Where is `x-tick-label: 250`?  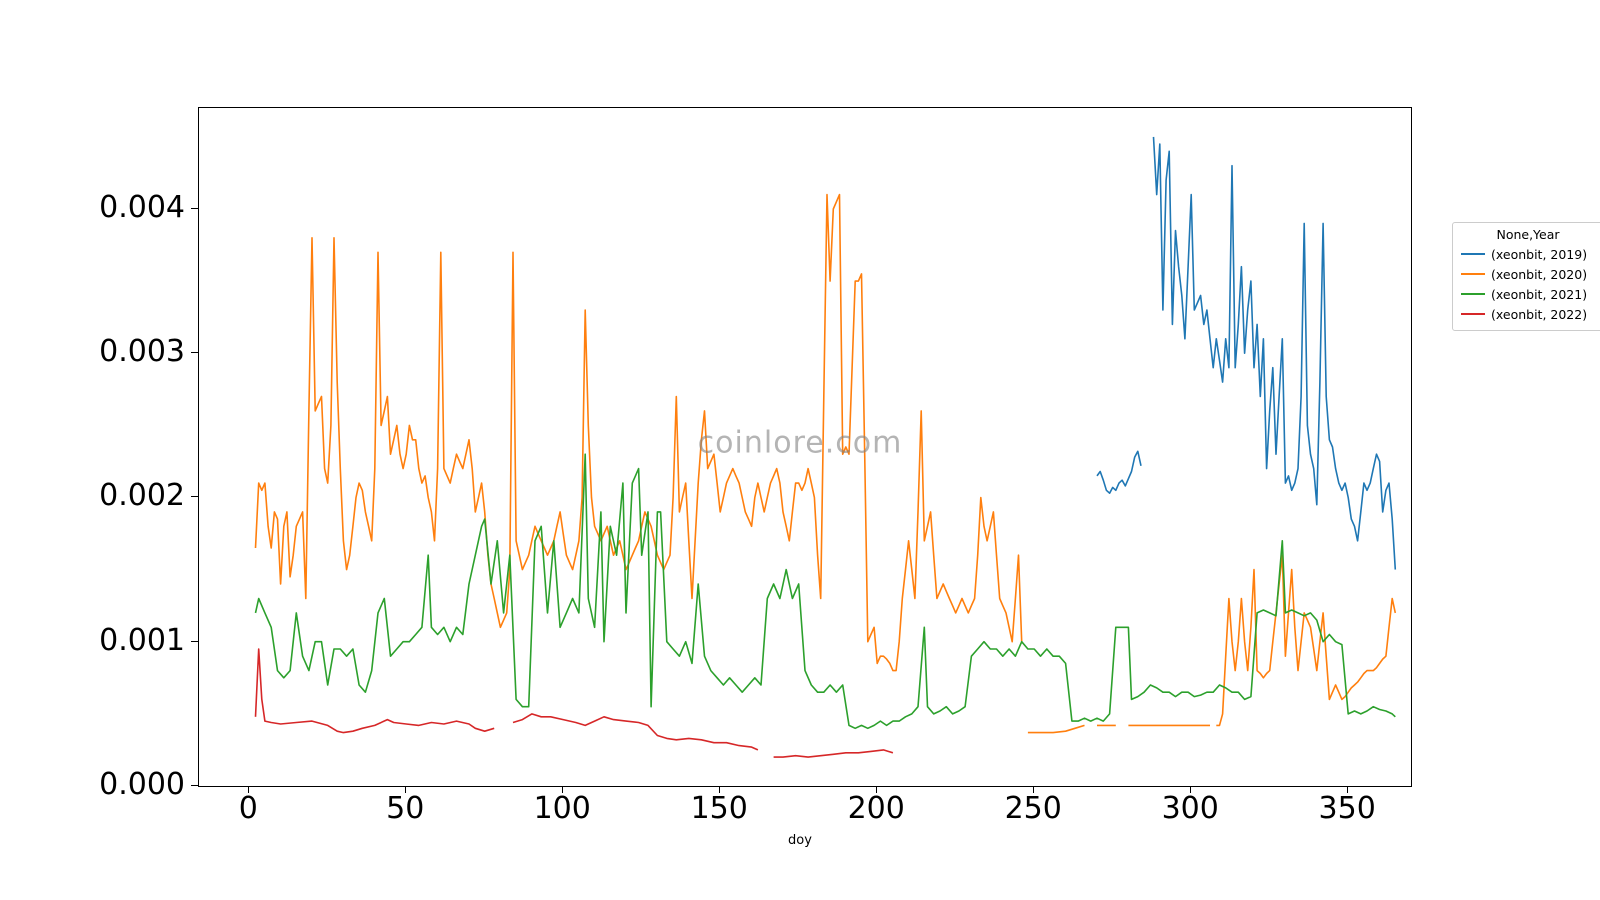 x-tick-label: 250 is located at coordinates (1033, 808).